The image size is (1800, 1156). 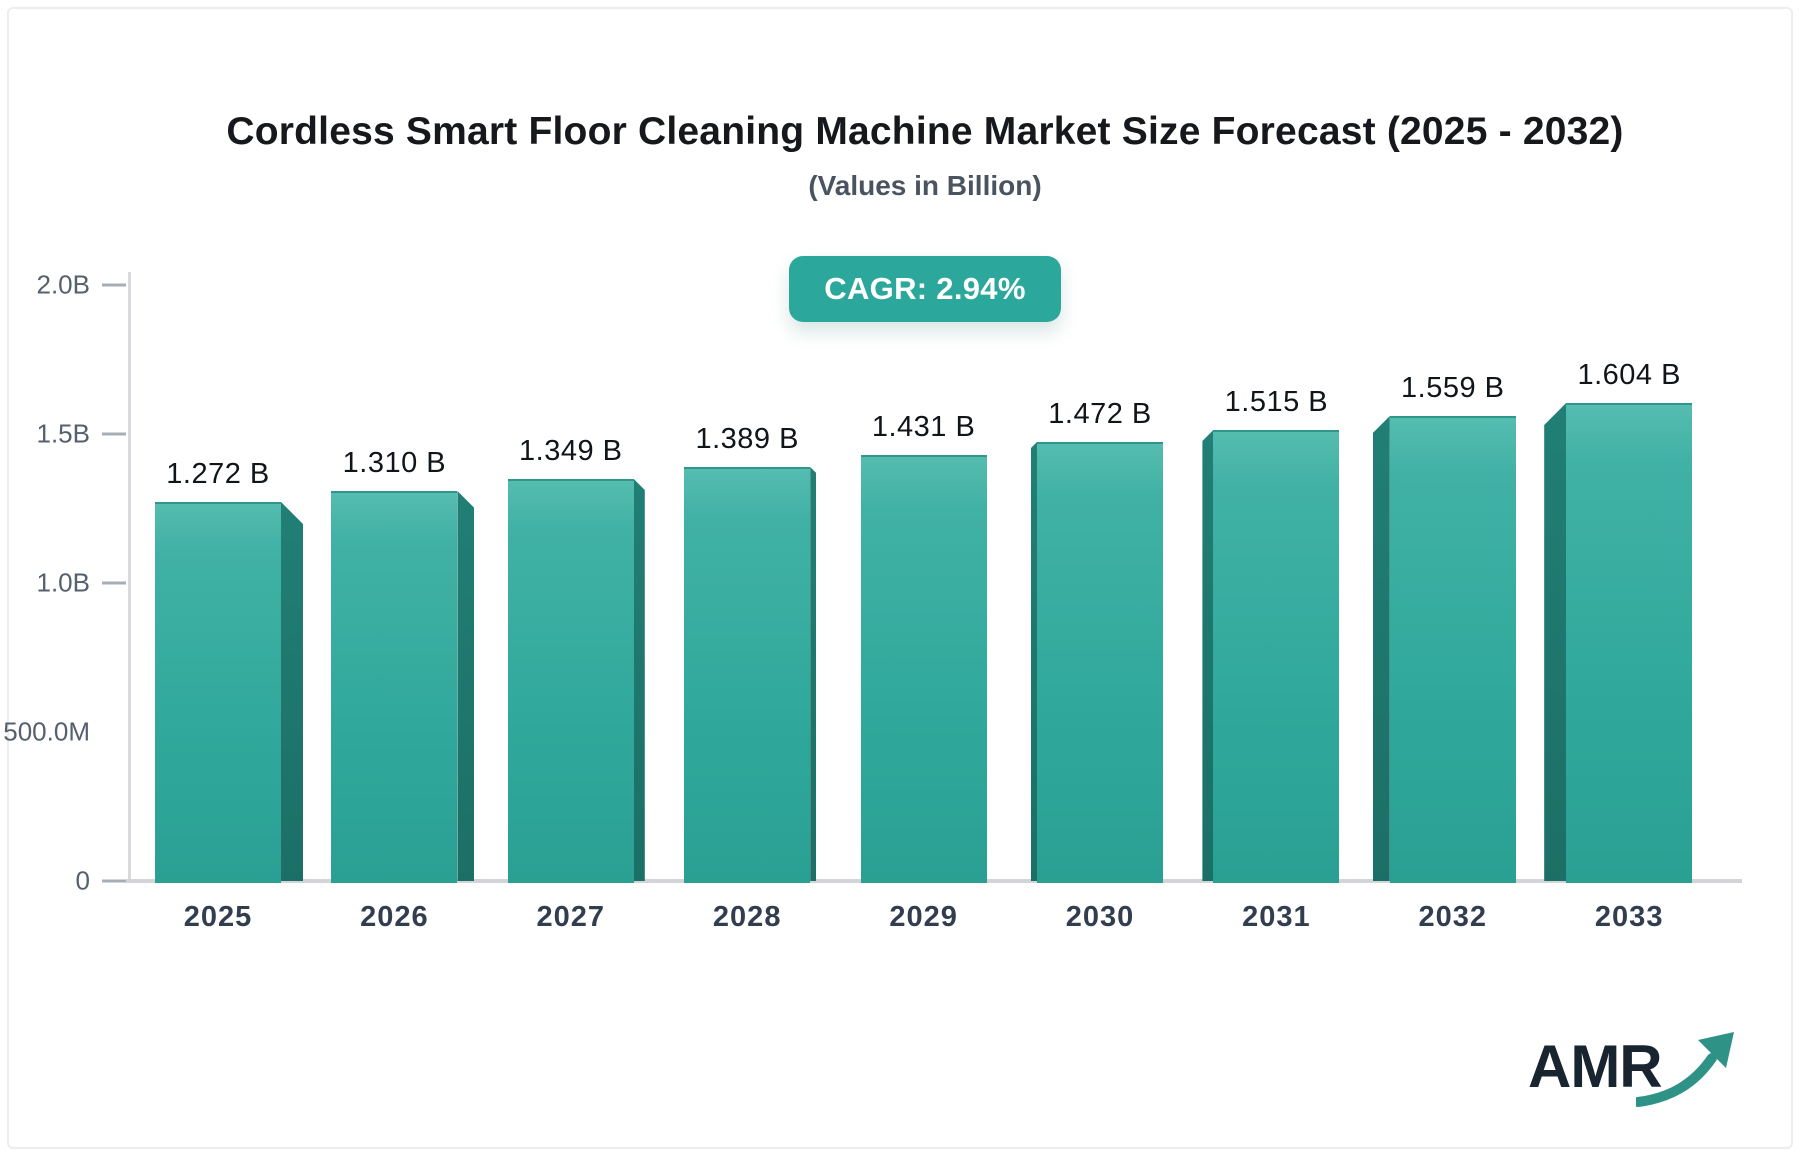 What do you see at coordinates (466, 686) in the screenshot?
I see `bar-side-face-2026` at bounding box center [466, 686].